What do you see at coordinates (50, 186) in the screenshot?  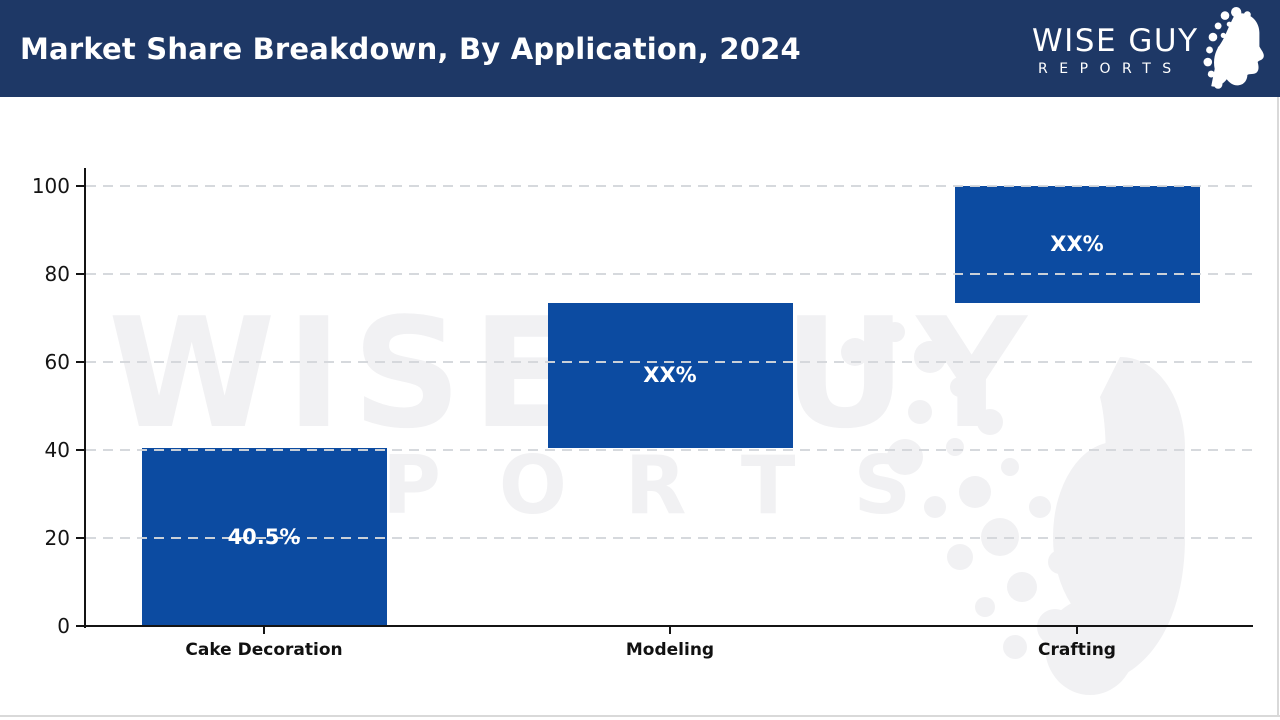 I see `y-tick-label-100: 100` at bounding box center [50, 186].